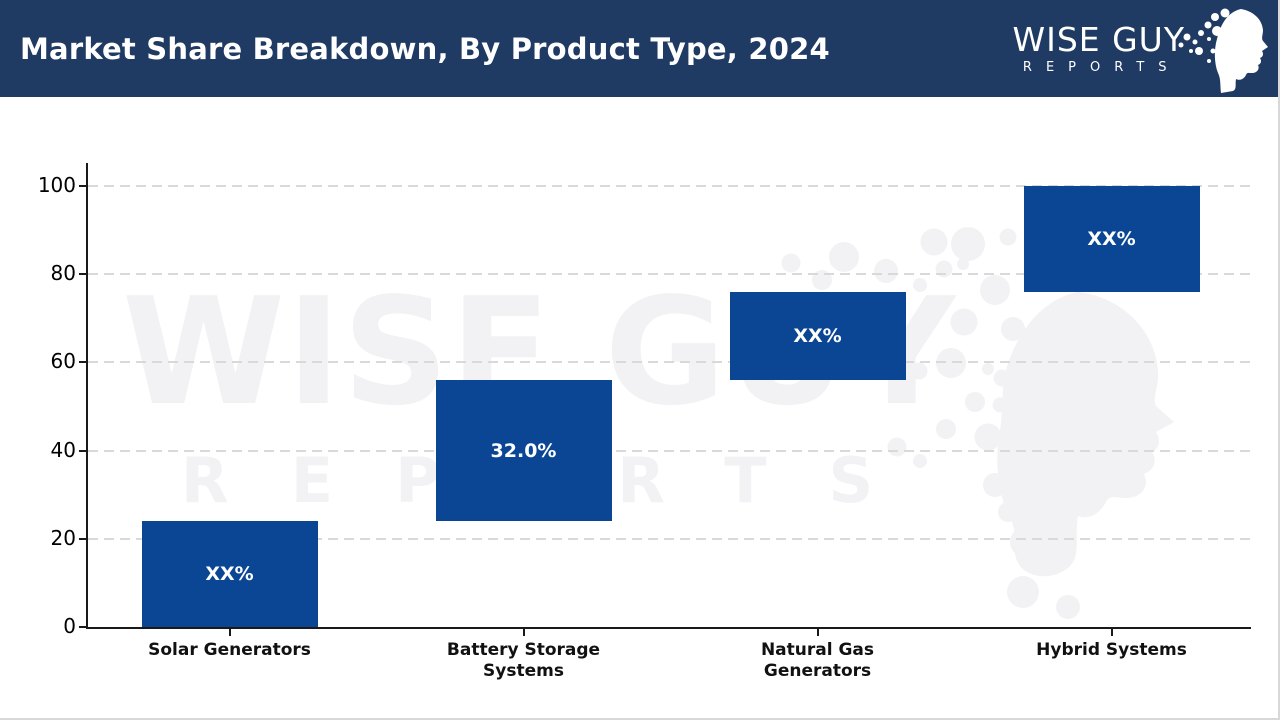 This screenshot has width=1280, height=720. I want to click on x-category-label: Solar Generators, so click(229, 650).